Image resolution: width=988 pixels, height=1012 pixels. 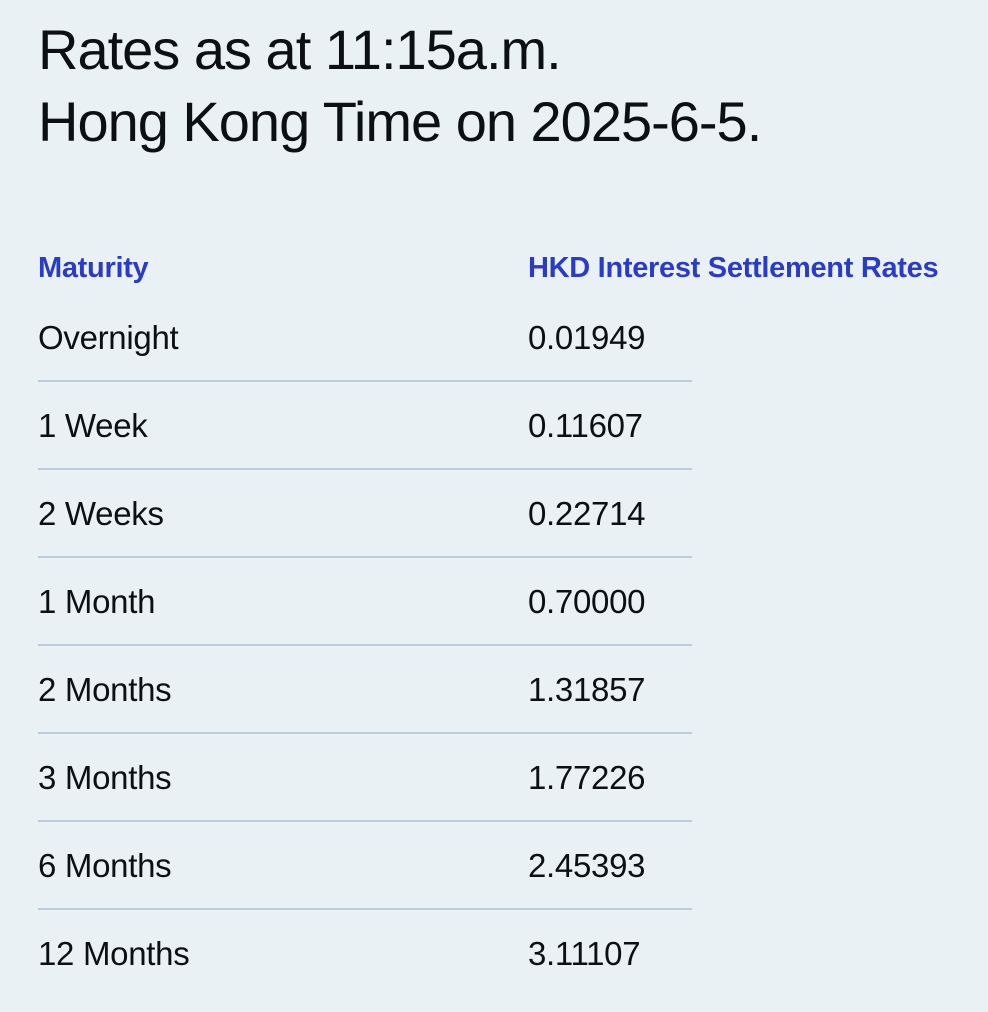 What do you see at coordinates (733, 268) in the screenshot?
I see `column-header-rate: HKD Interest Settlement Rates` at bounding box center [733, 268].